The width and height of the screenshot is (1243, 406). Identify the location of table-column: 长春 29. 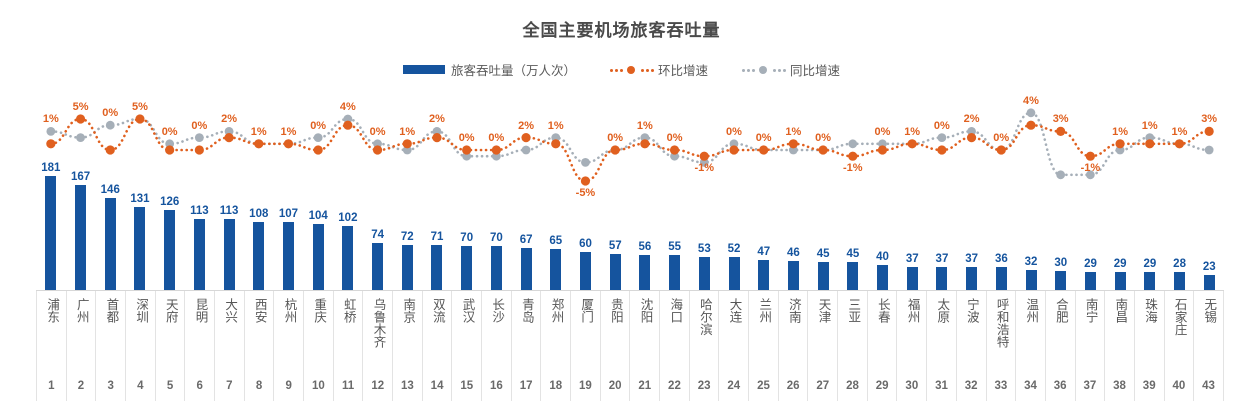
(881, 346).